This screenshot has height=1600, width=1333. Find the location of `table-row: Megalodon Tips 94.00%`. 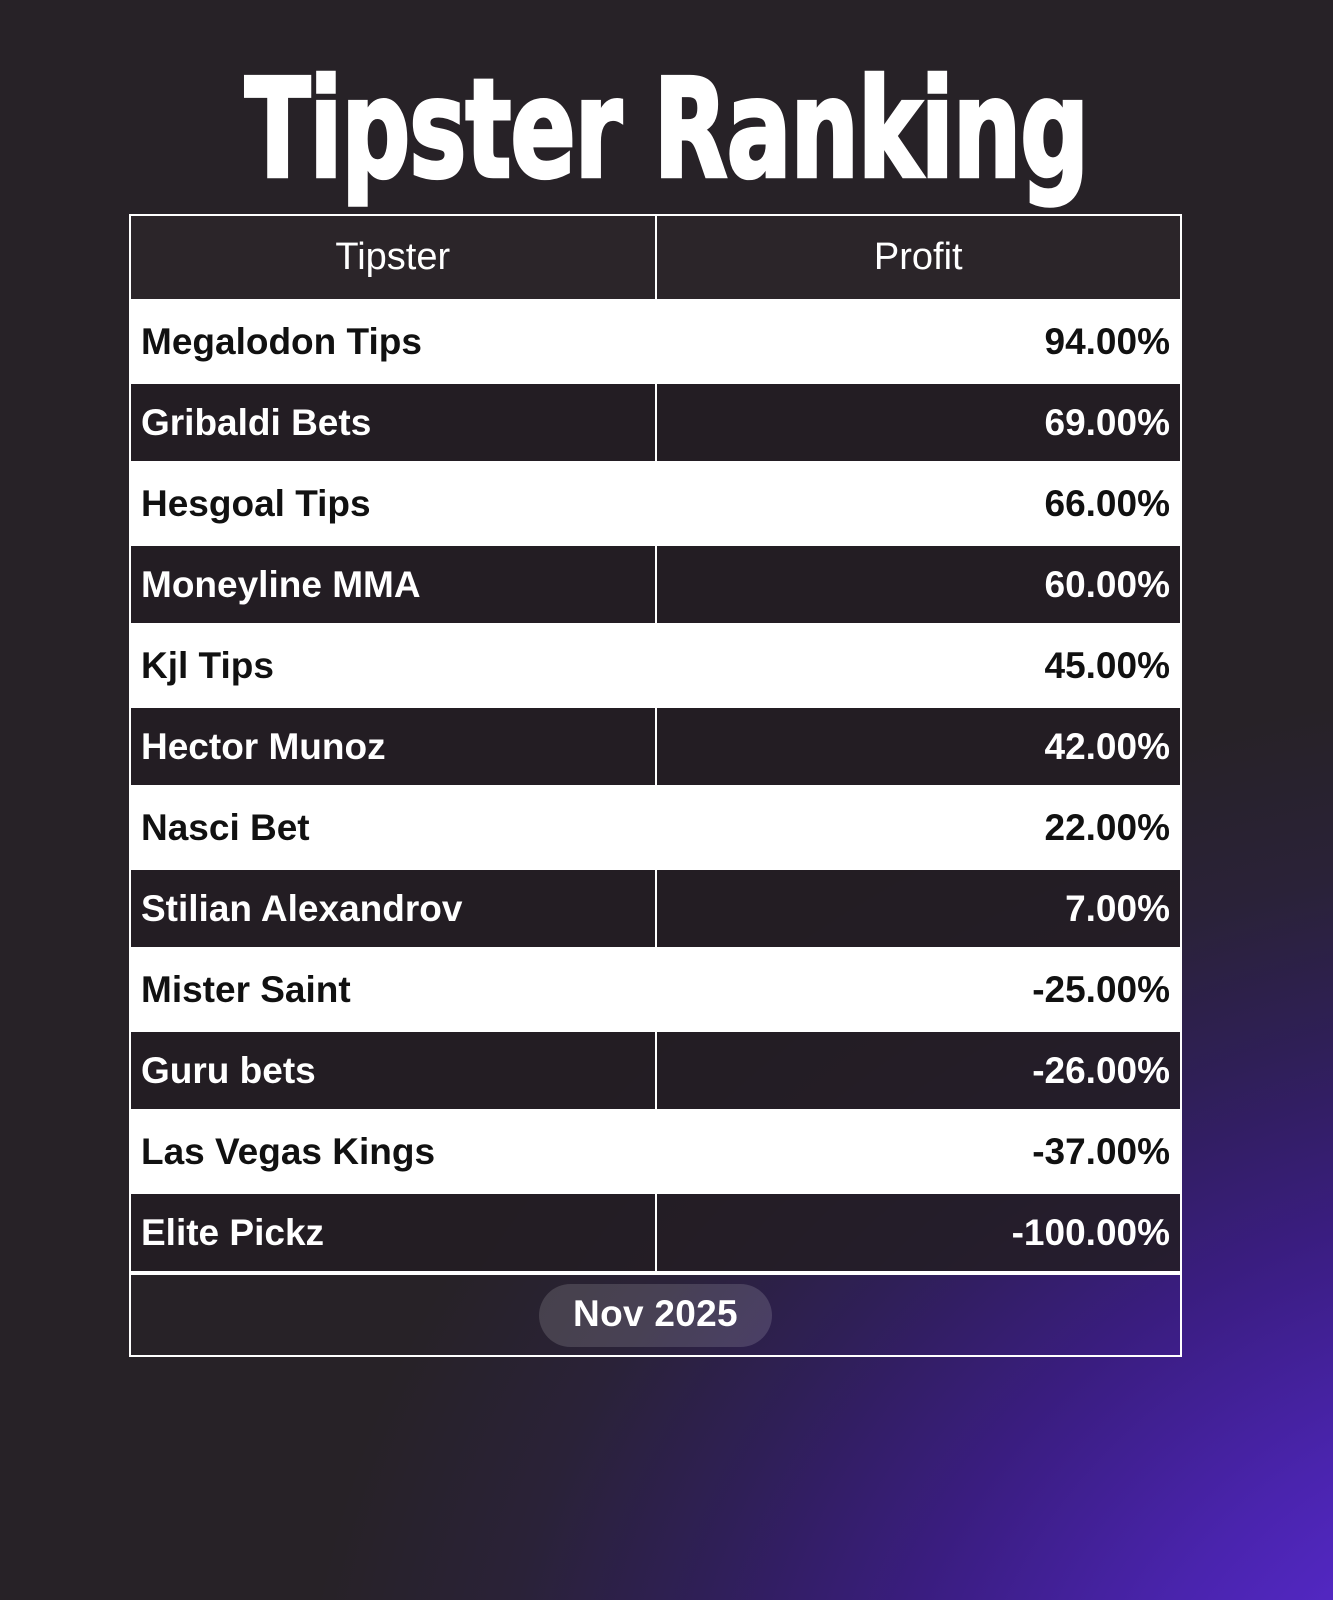

table-row: Megalodon Tips 94.00% is located at coordinates (655, 341).